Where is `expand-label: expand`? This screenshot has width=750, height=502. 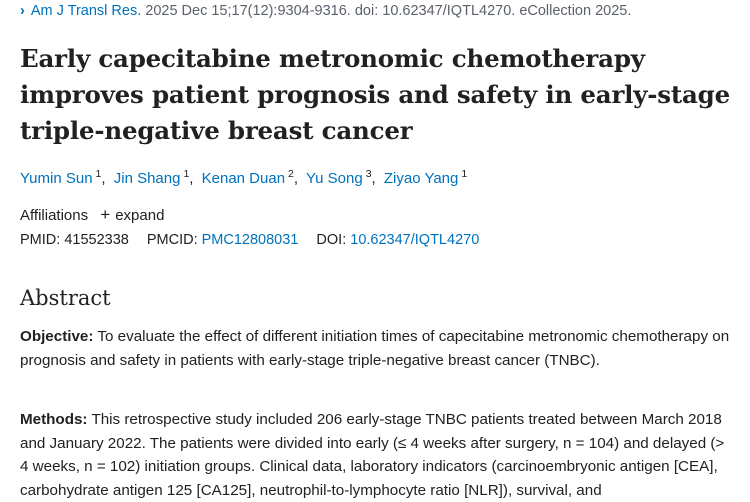
expand-label: expand is located at coordinates (140, 215).